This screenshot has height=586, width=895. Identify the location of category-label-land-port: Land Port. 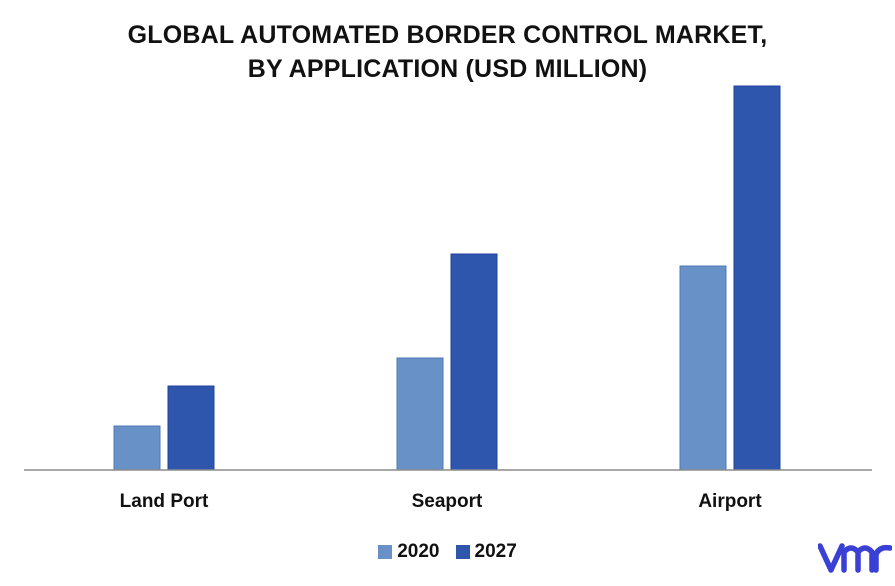
(164, 501).